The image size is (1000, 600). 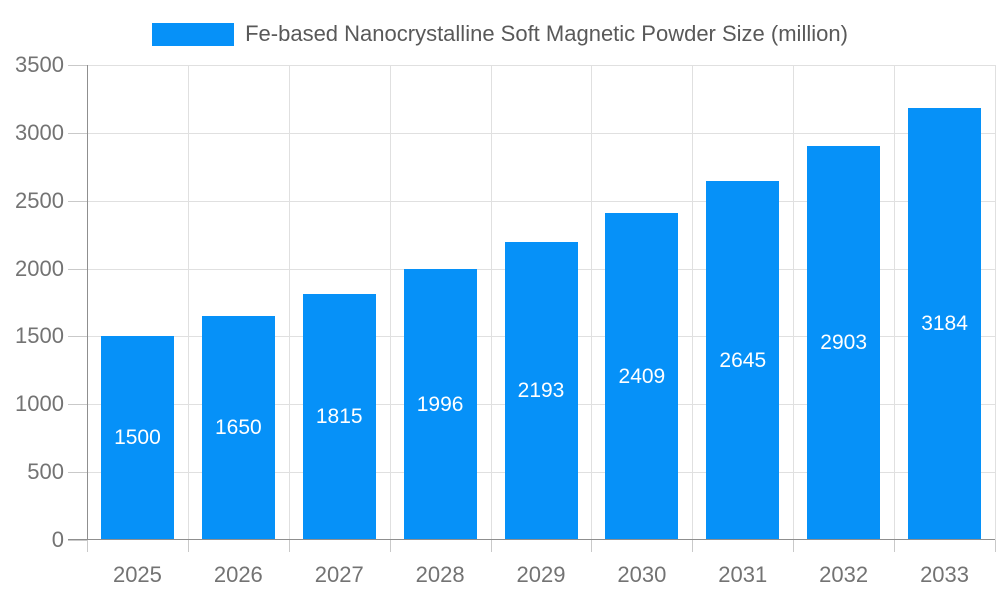 What do you see at coordinates (238, 574) in the screenshot?
I see `x-tick-label: 2026` at bounding box center [238, 574].